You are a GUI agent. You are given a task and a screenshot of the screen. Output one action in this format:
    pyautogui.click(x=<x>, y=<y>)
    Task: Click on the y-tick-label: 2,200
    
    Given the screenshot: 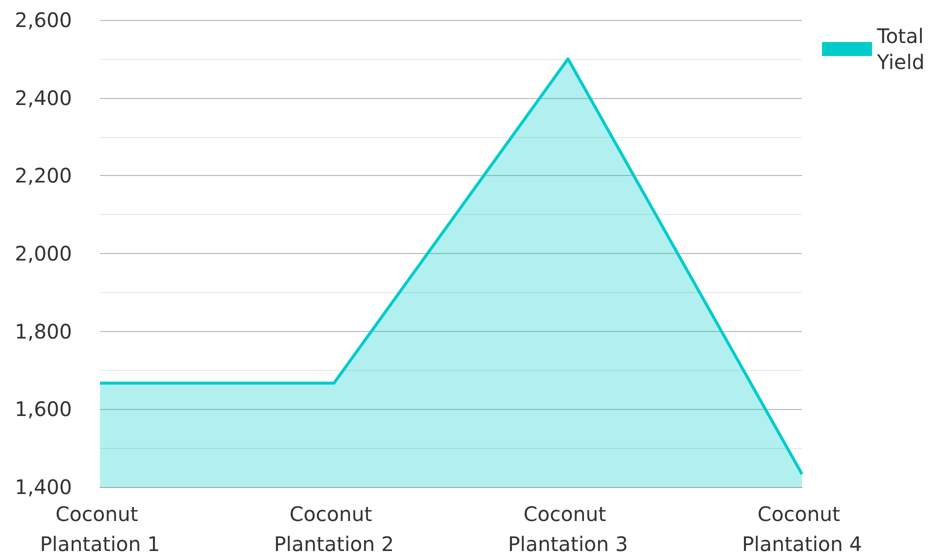 What is the action you would take?
    pyautogui.click(x=43, y=176)
    